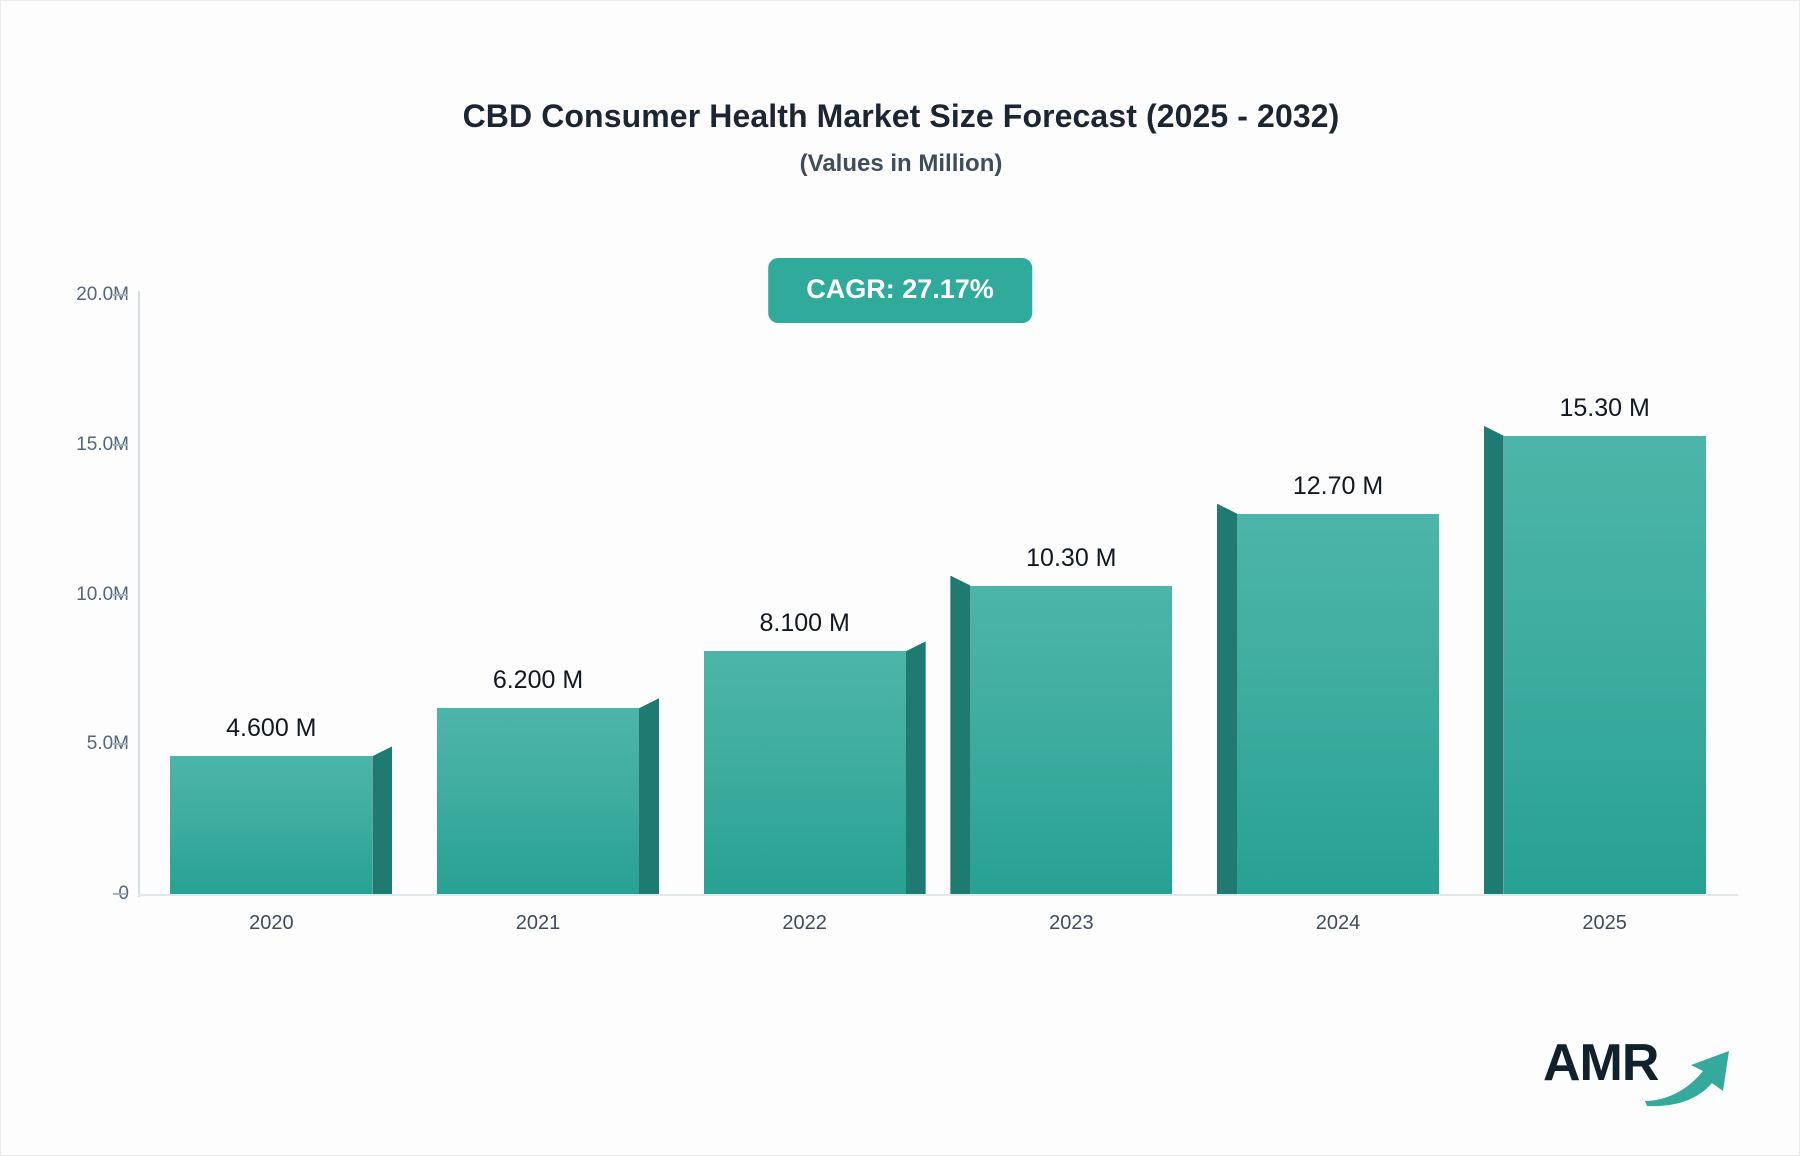  Describe the element at coordinates (1604, 407) in the screenshot. I see `bar-value-label: 15.30 M` at that location.